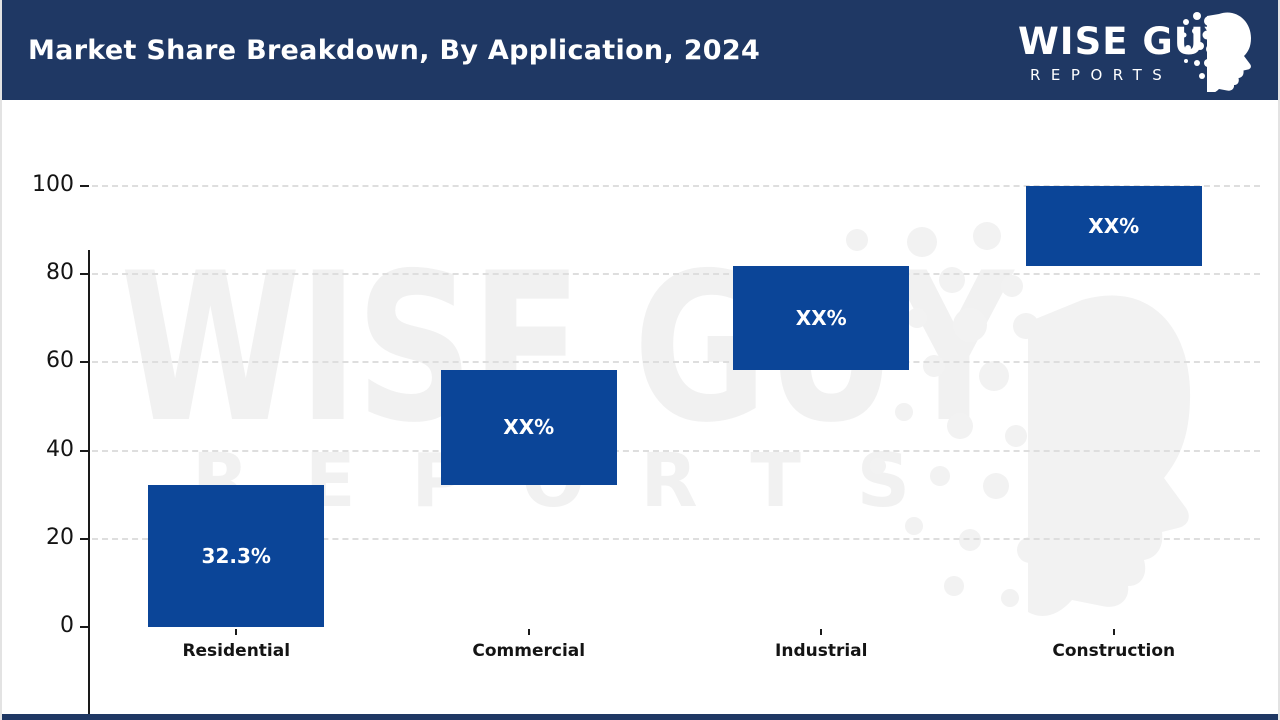  I want to click on bar-commercial: XX%, so click(528, 427).